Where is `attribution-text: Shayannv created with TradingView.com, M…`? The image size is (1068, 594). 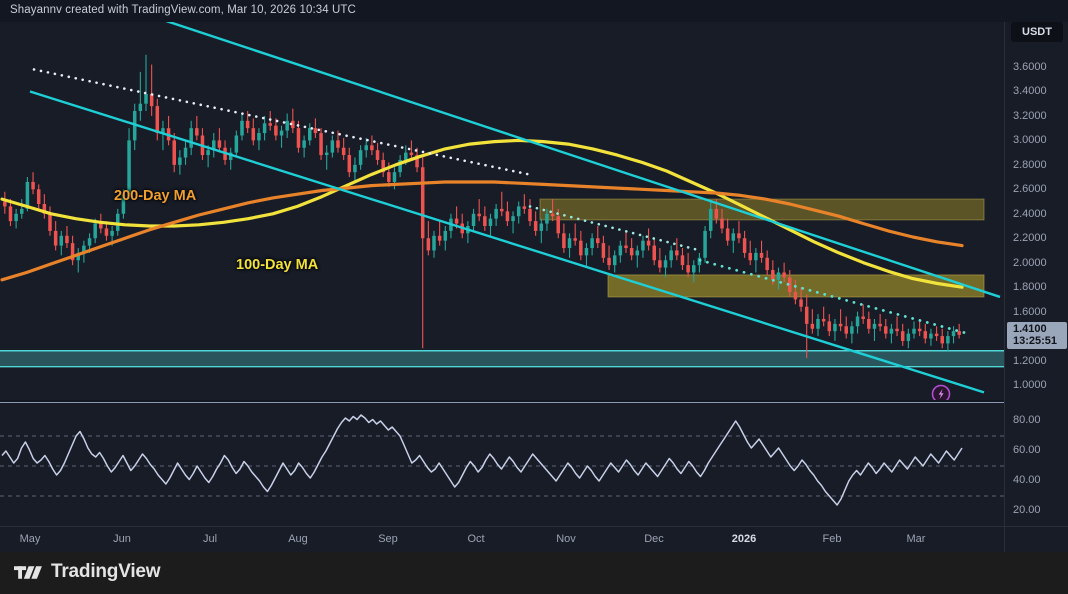
attribution-text: Shayannv created with TradingView.com, M… is located at coordinates (183, 10).